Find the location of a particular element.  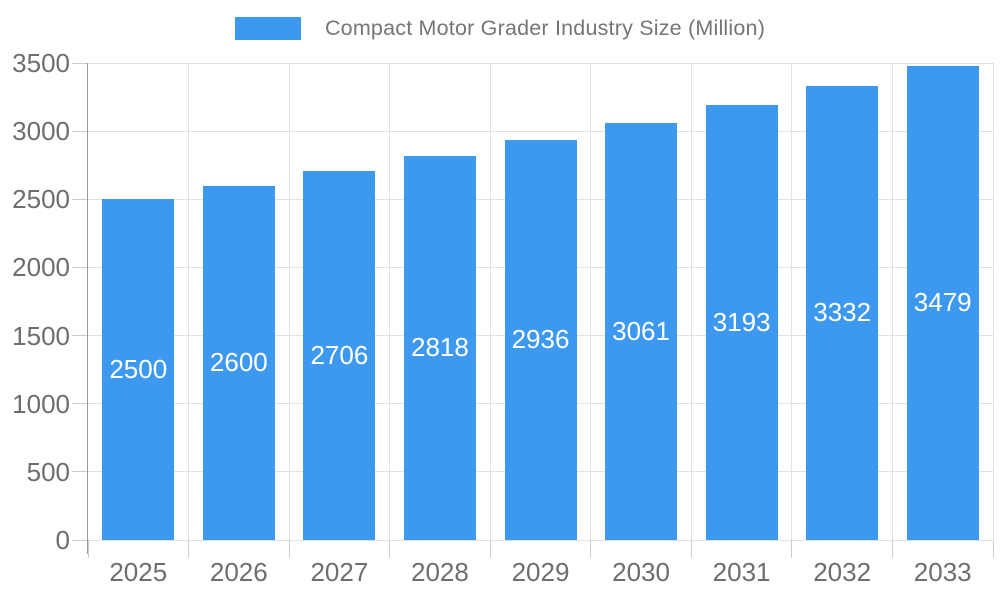

y-axis-line is located at coordinates (87, 308).